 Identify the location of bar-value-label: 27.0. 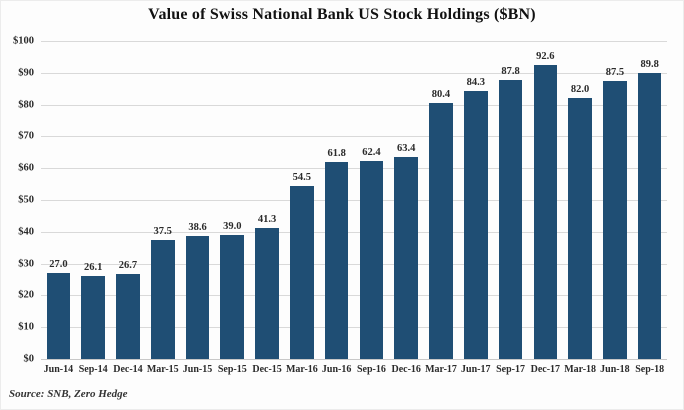
(58, 265).